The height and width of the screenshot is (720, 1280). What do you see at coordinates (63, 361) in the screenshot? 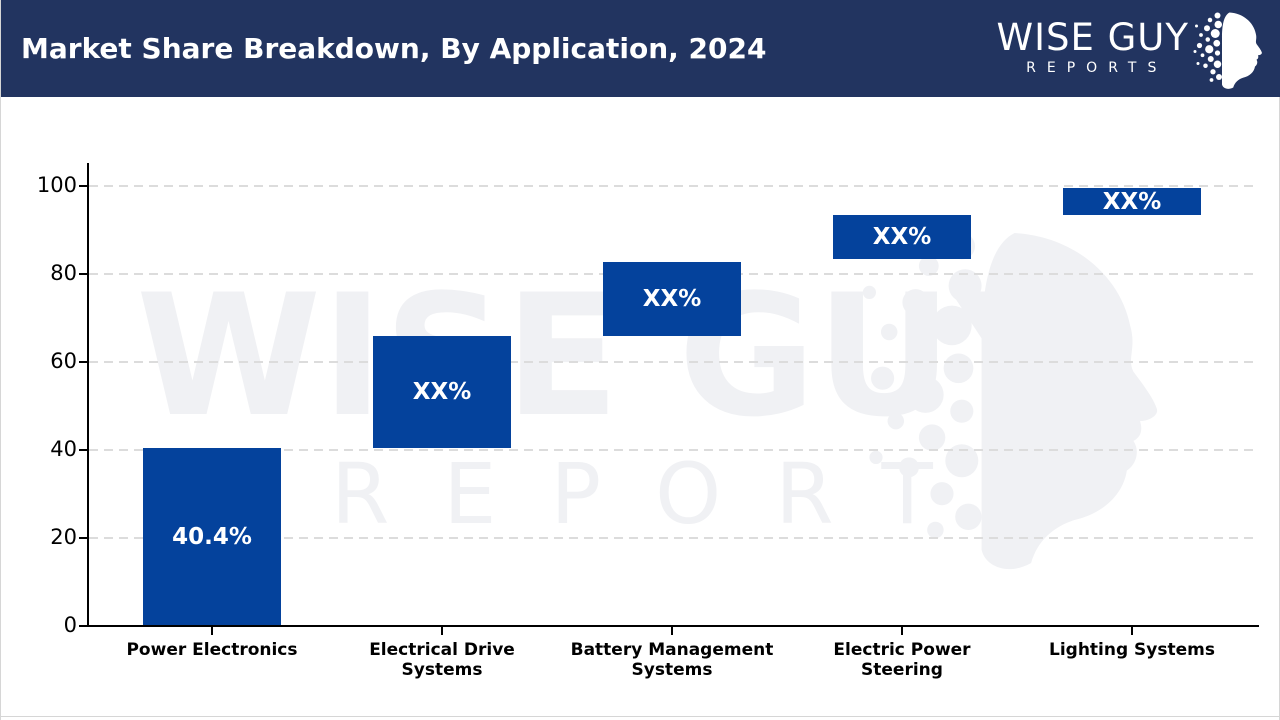
I see `y-tick-label-60: 60` at bounding box center [63, 361].